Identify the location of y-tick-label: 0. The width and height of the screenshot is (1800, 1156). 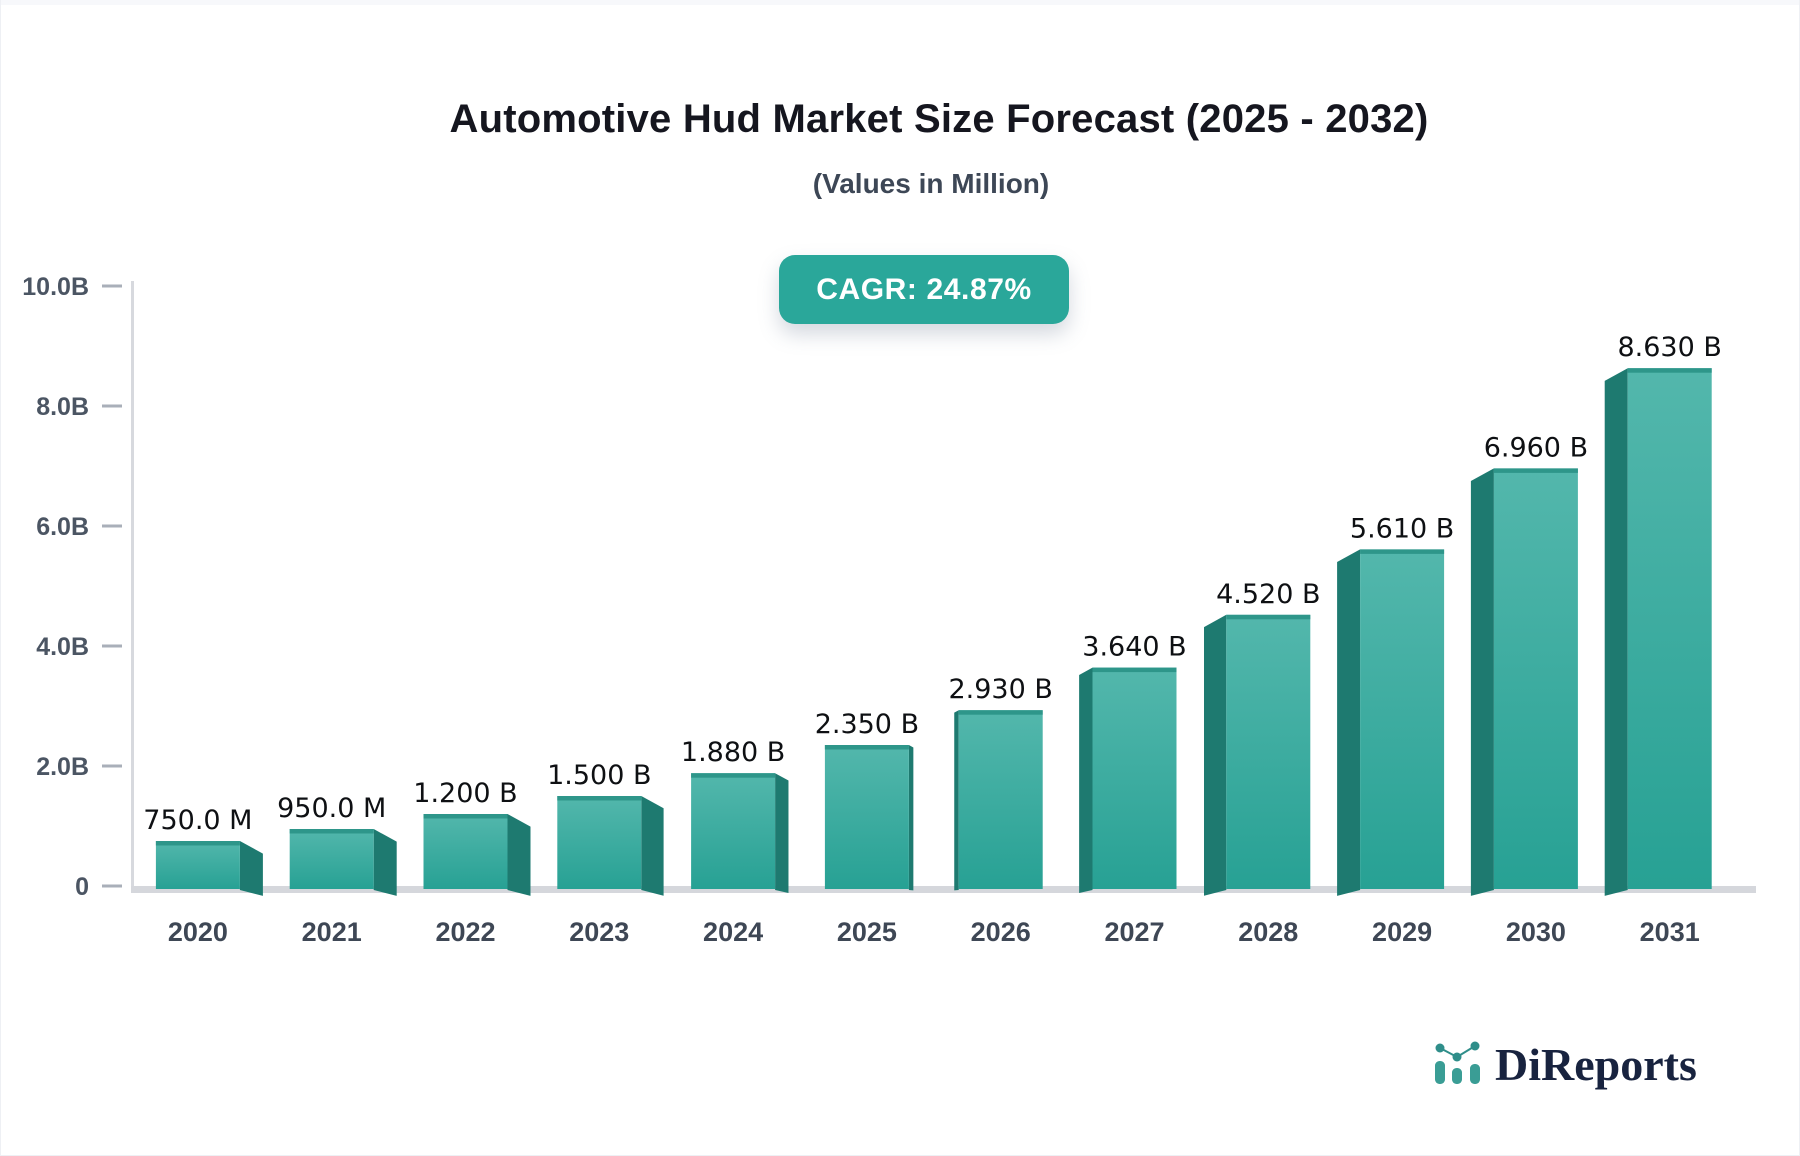
(82, 887).